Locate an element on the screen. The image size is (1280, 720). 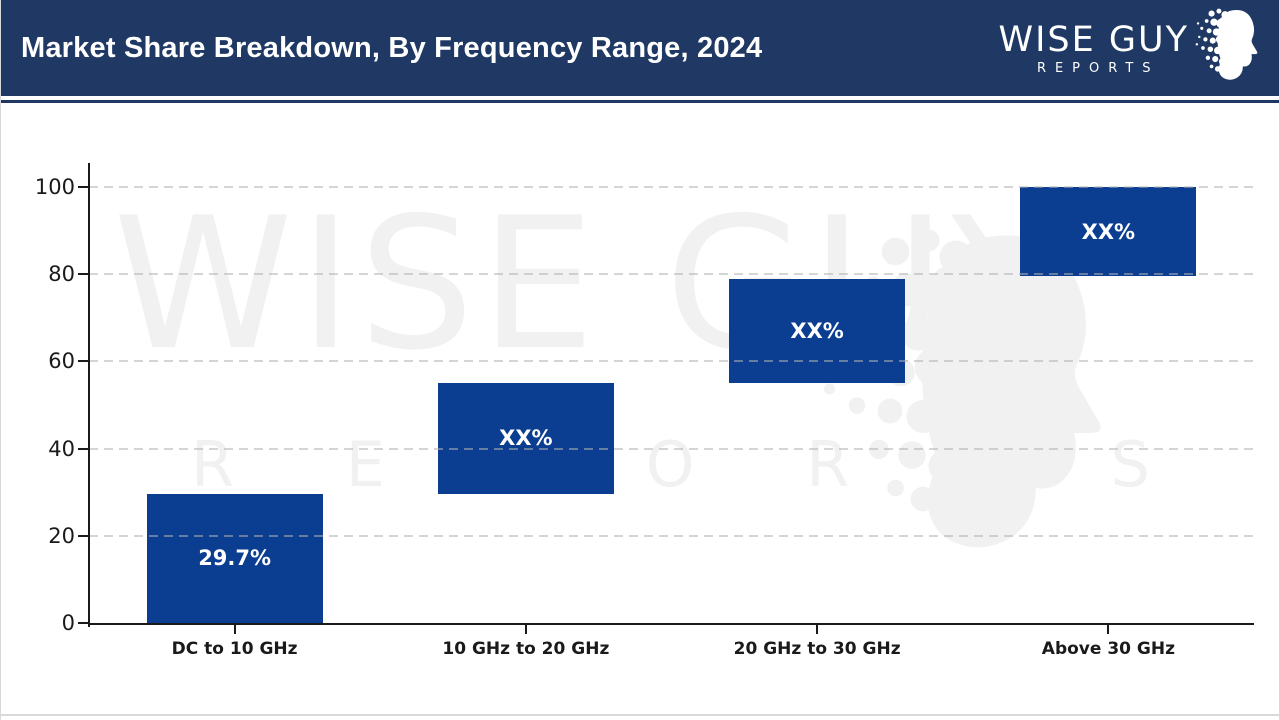
bar-segment-4: XX% is located at coordinates (1108, 231).